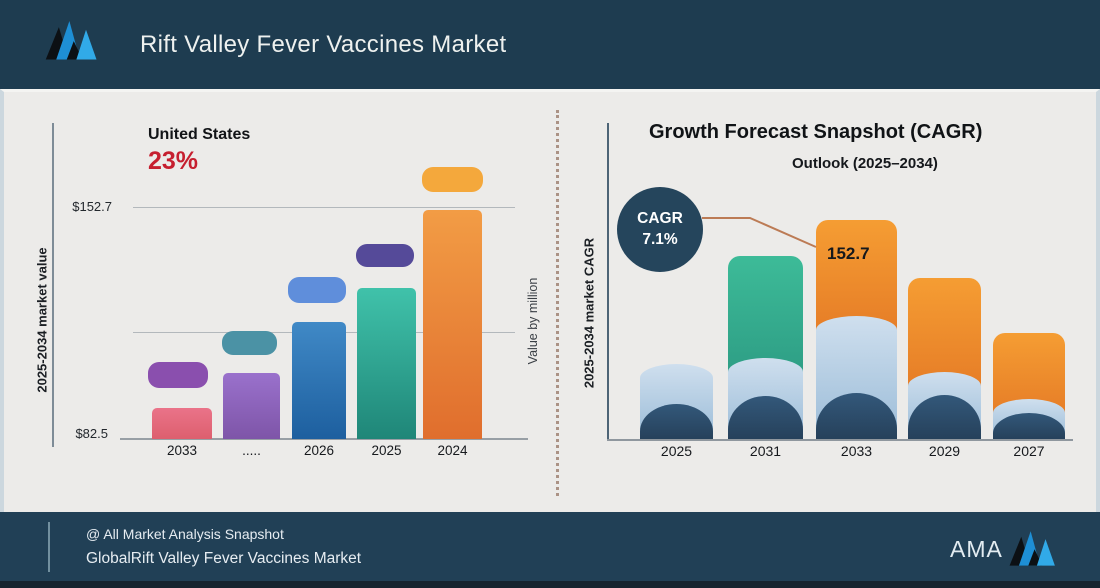 The height and width of the screenshot is (588, 1100). I want to click on ama-logo-icon, so click(71, 40).